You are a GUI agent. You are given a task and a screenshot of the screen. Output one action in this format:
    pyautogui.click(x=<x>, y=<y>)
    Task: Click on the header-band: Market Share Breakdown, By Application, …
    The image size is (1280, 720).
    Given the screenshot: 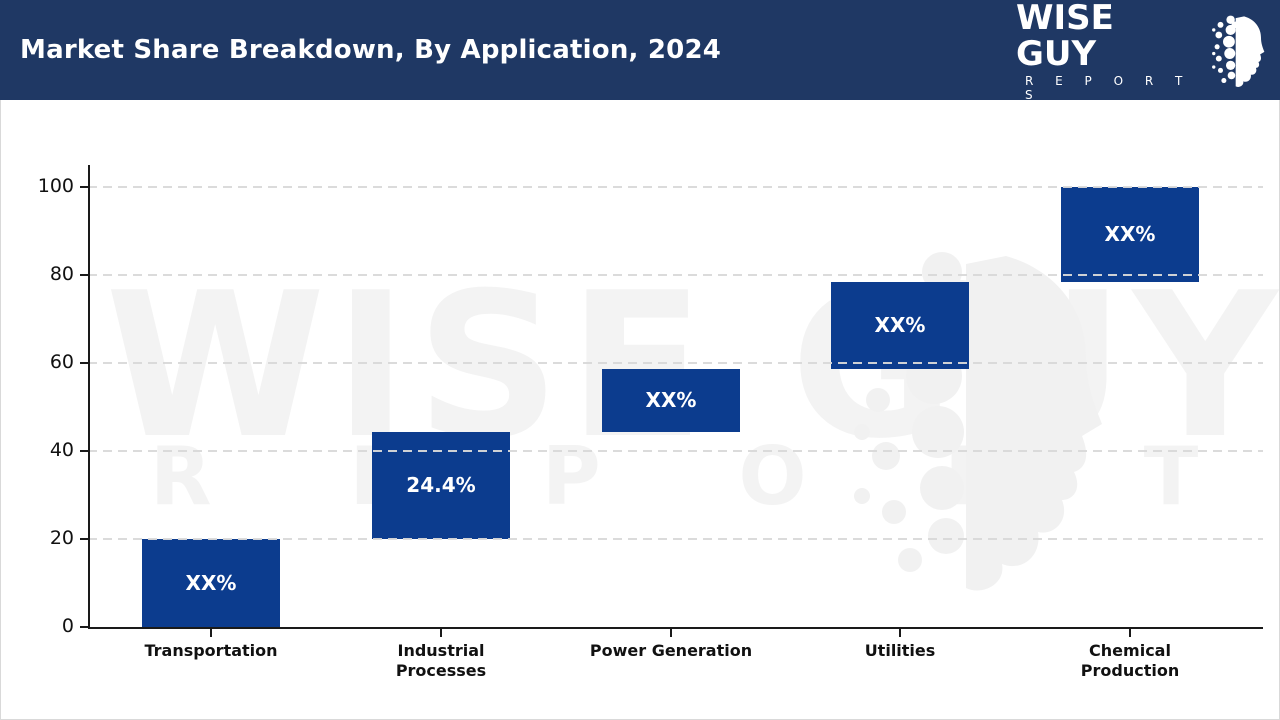 What is the action you would take?
    pyautogui.click(x=640, y=51)
    